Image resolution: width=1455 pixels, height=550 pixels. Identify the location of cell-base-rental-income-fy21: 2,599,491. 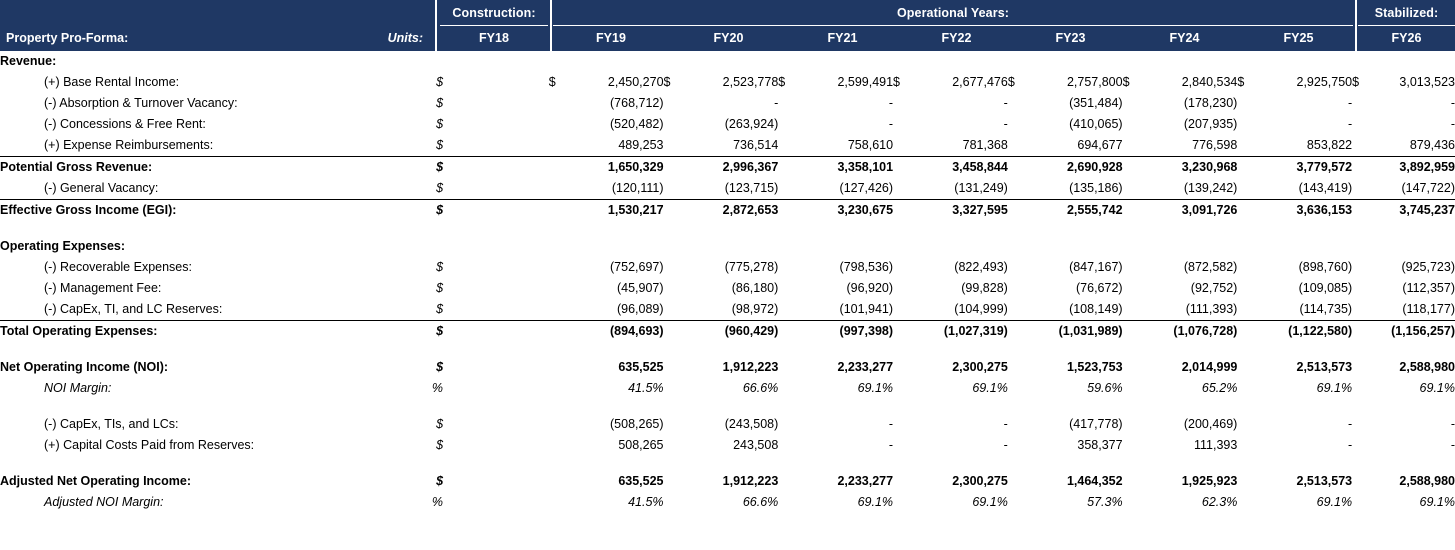
(865, 82).